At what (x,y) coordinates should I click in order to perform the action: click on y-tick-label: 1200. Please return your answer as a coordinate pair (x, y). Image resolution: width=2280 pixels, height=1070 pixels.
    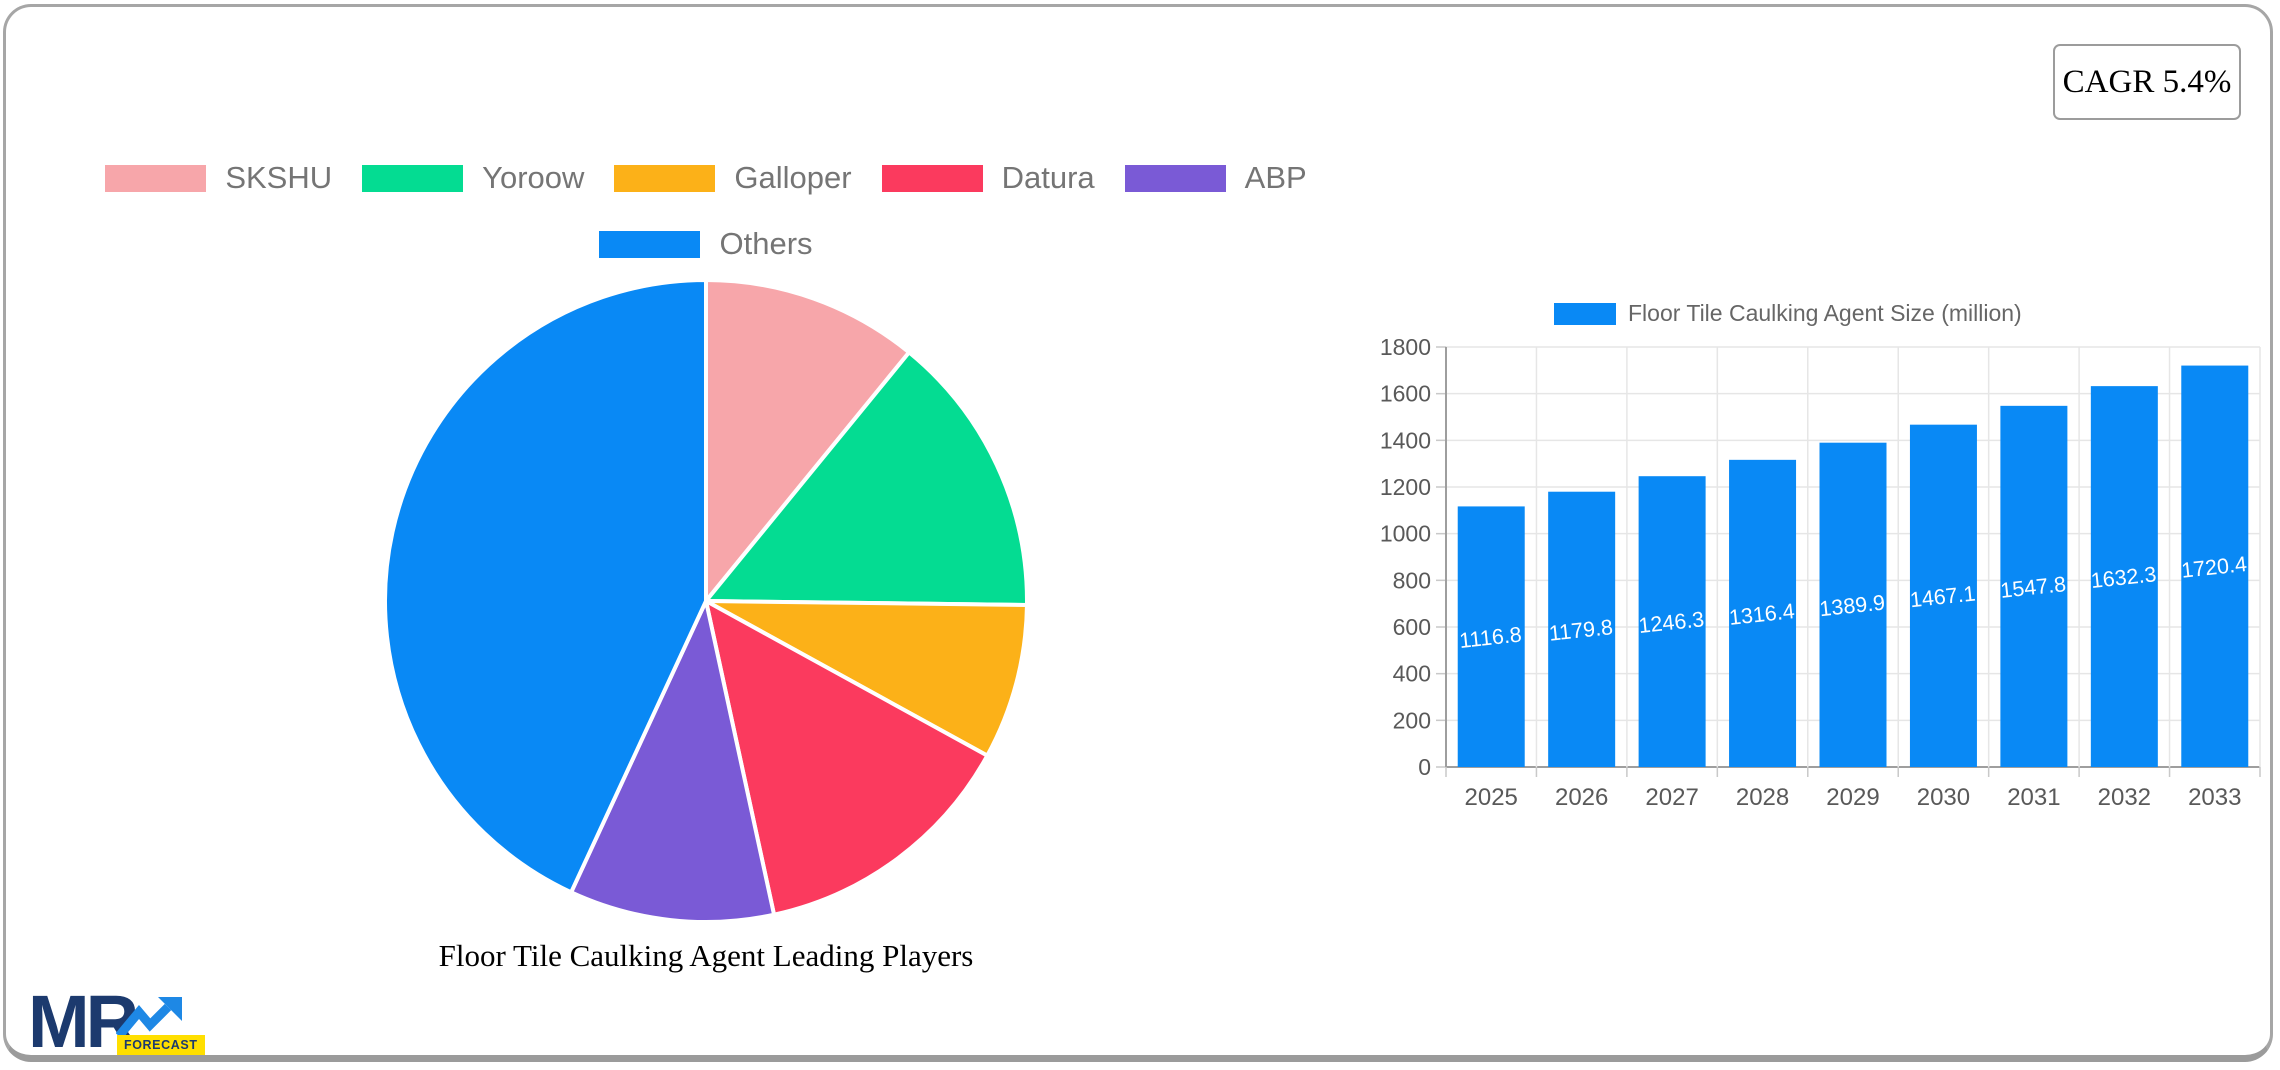
    Looking at the image, I should click on (1405, 487).